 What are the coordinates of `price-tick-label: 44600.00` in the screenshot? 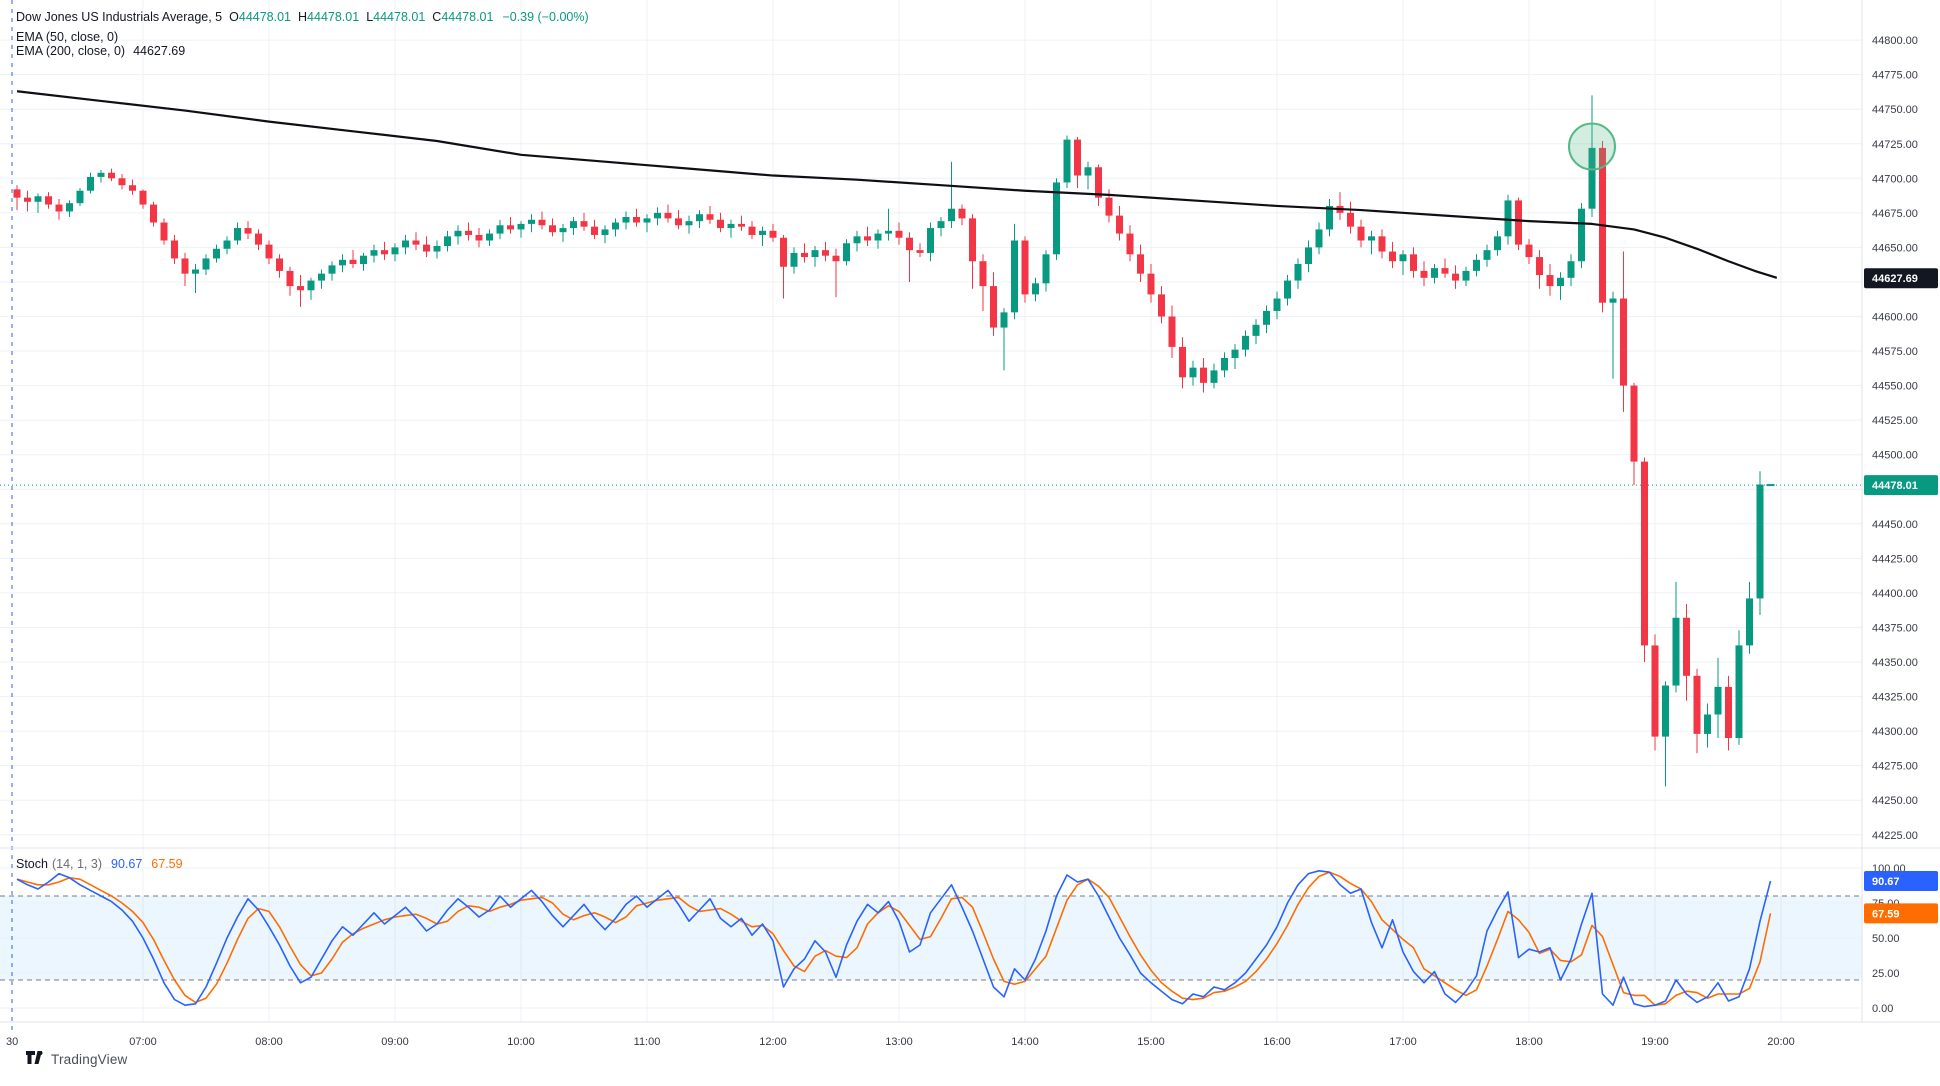 It's located at (1895, 318).